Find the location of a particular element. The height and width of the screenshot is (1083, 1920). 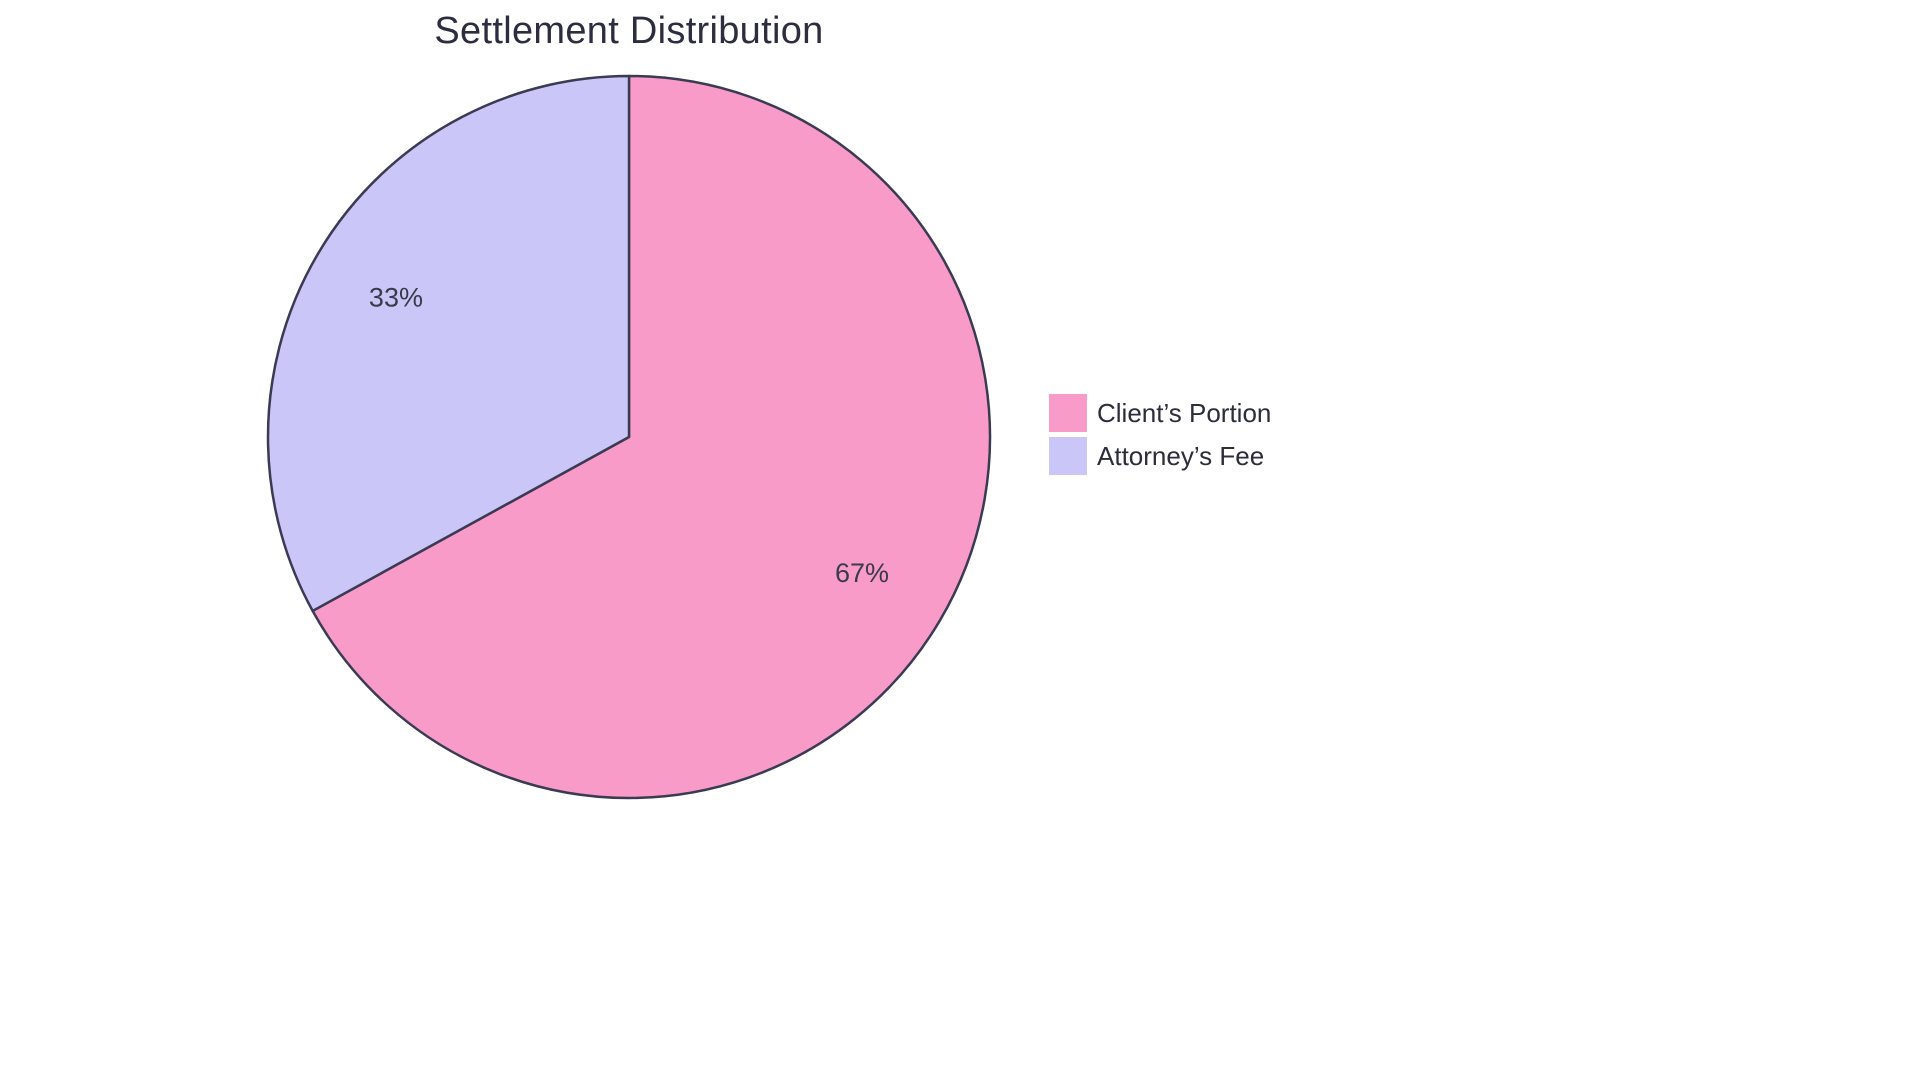

legend-label-clients-portion: Client’s Portion is located at coordinates (1184, 412).